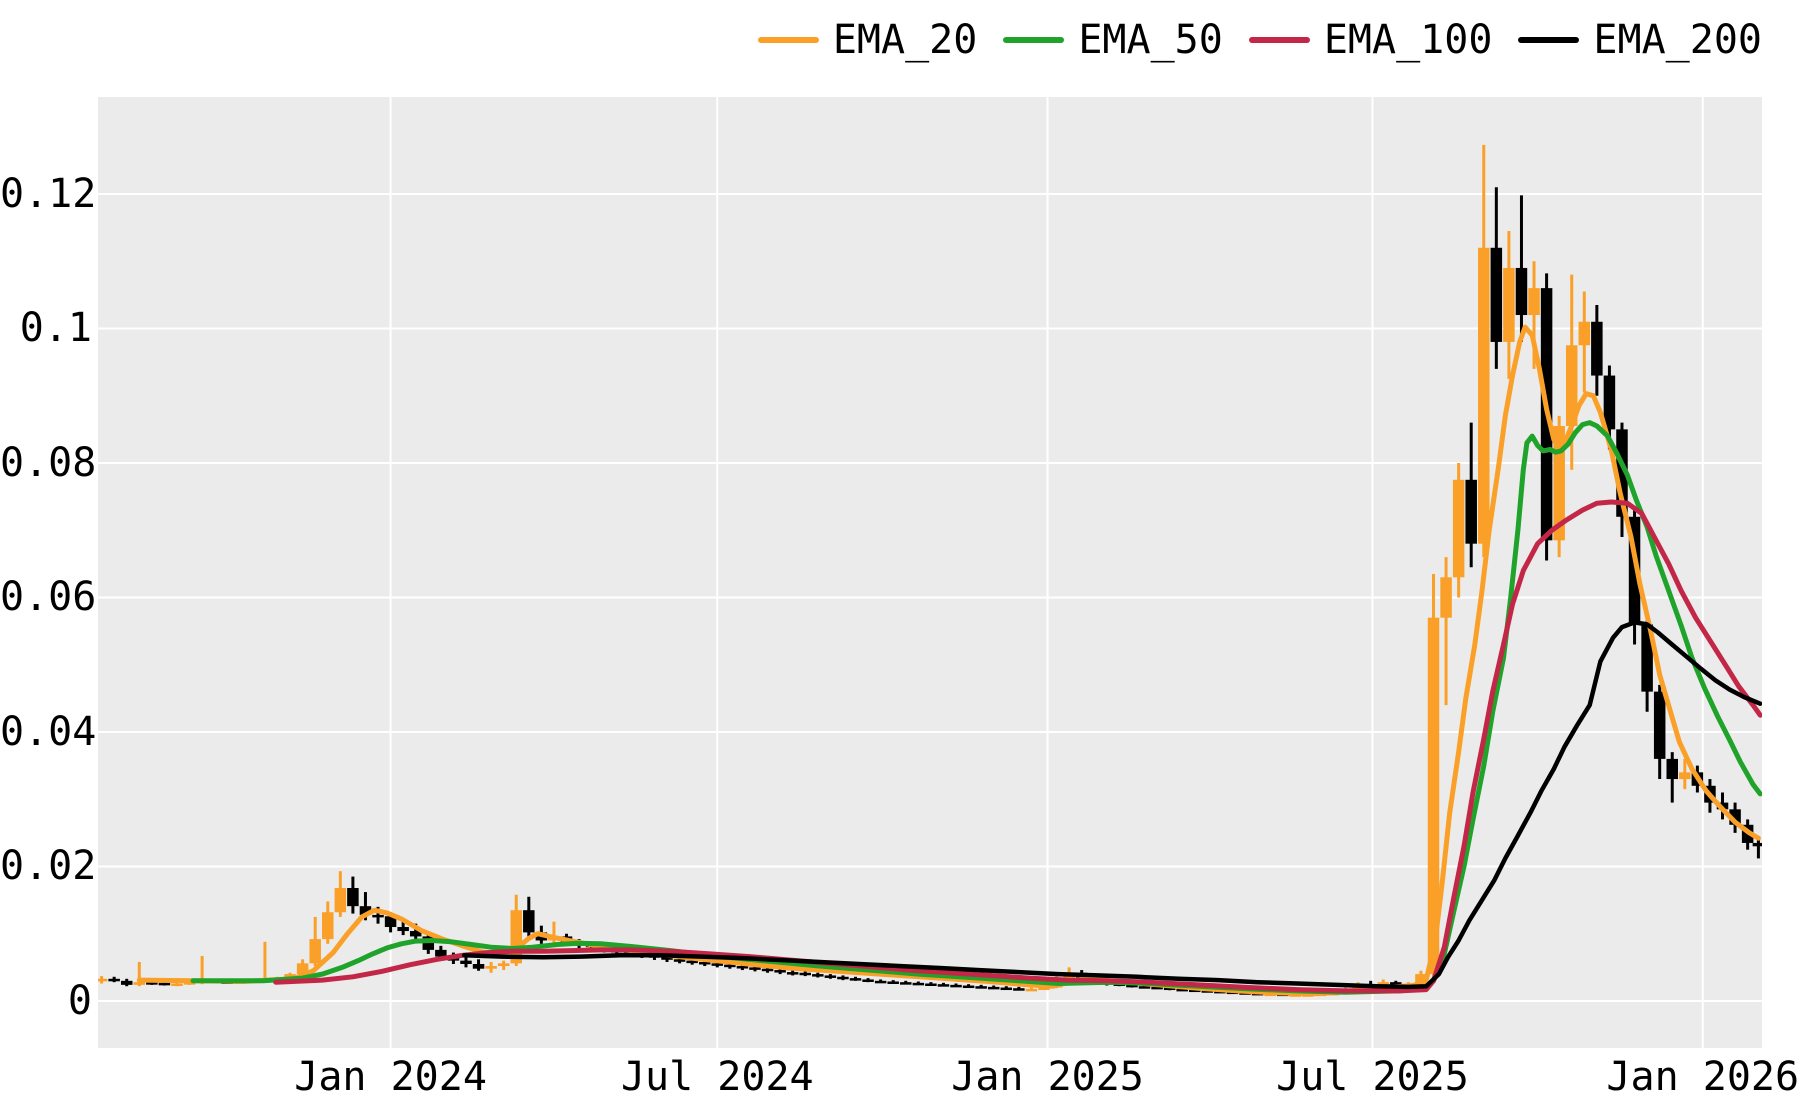 The image size is (1800, 1100). Describe the element at coordinates (1150, 40) in the screenshot. I see `legend-label: EMA_50` at that location.